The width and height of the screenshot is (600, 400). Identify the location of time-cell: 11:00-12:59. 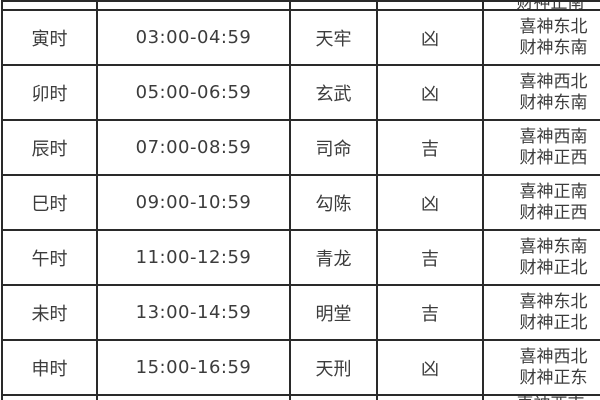
(193, 257).